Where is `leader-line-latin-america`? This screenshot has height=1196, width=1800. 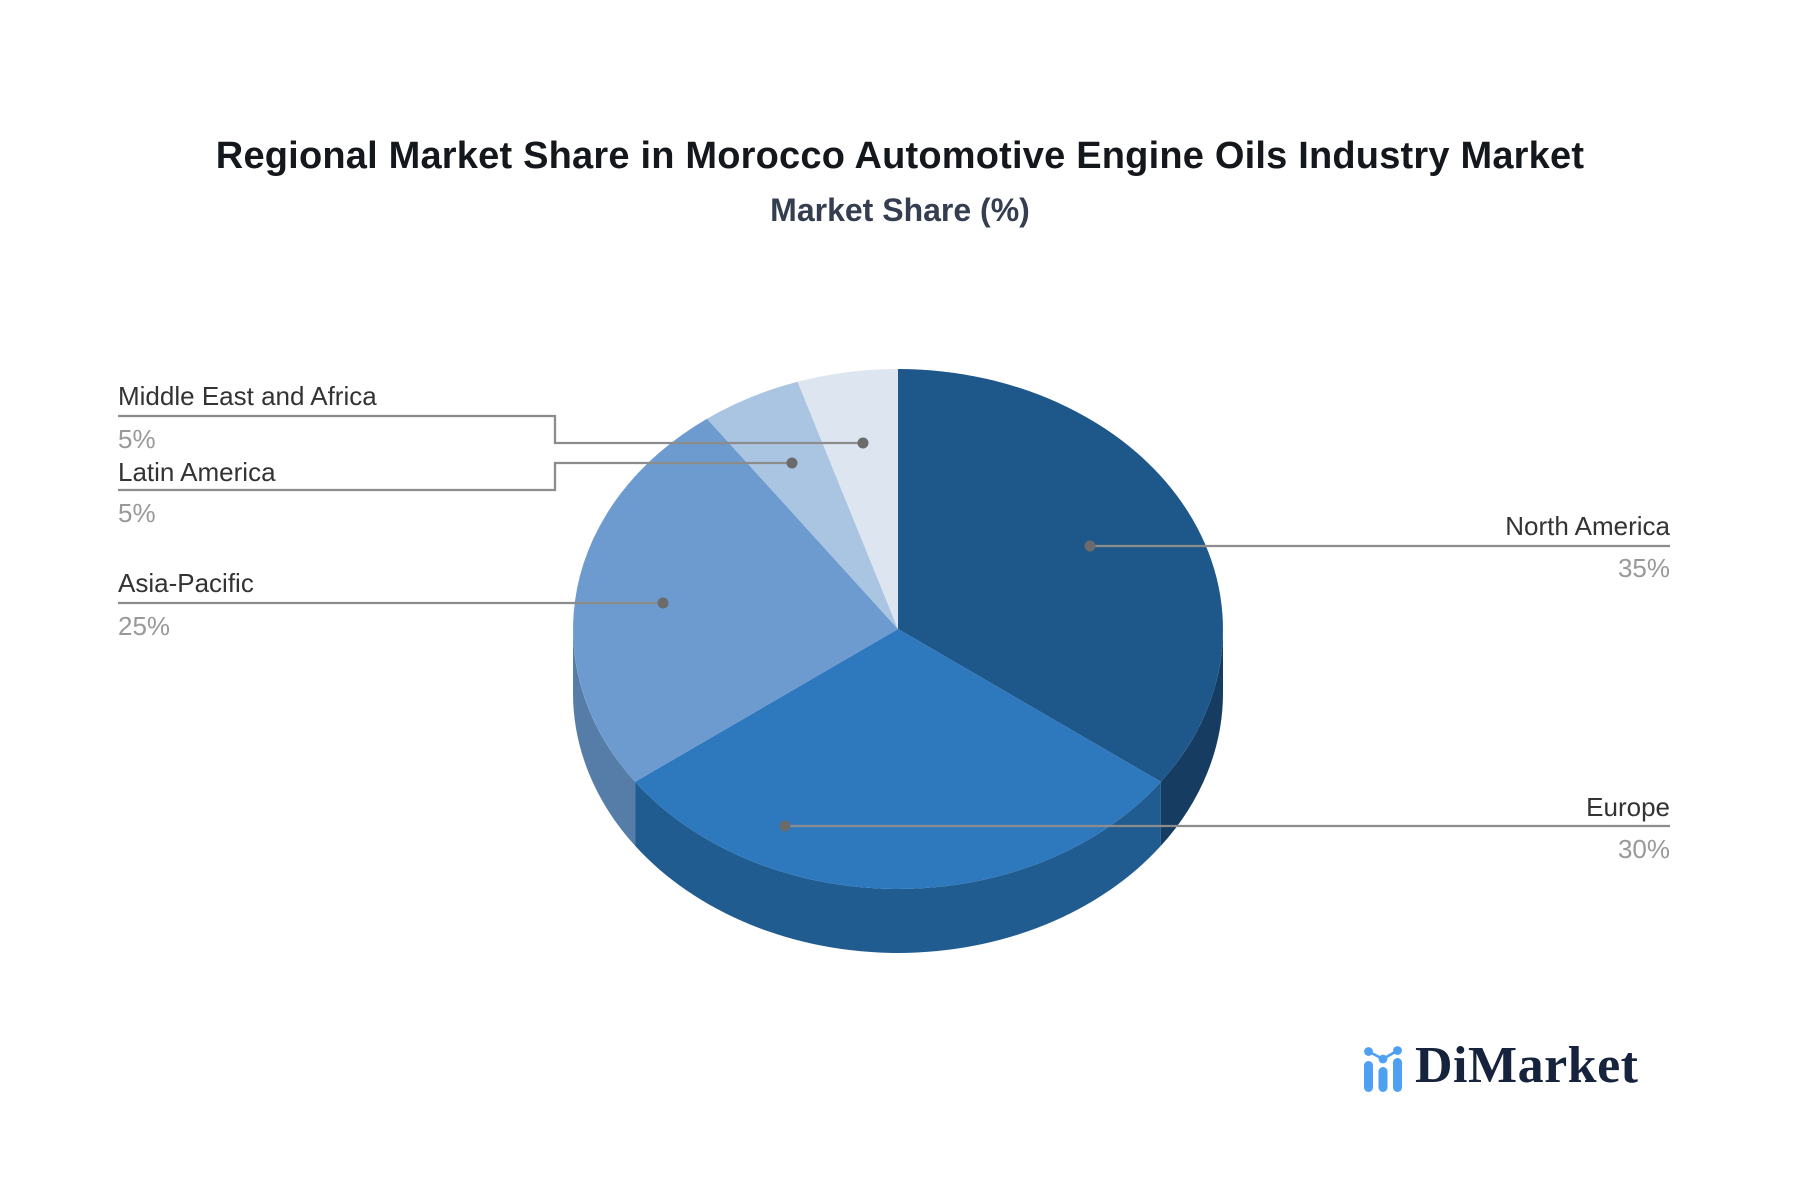 leader-line-latin-america is located at coordinates (455, 476).